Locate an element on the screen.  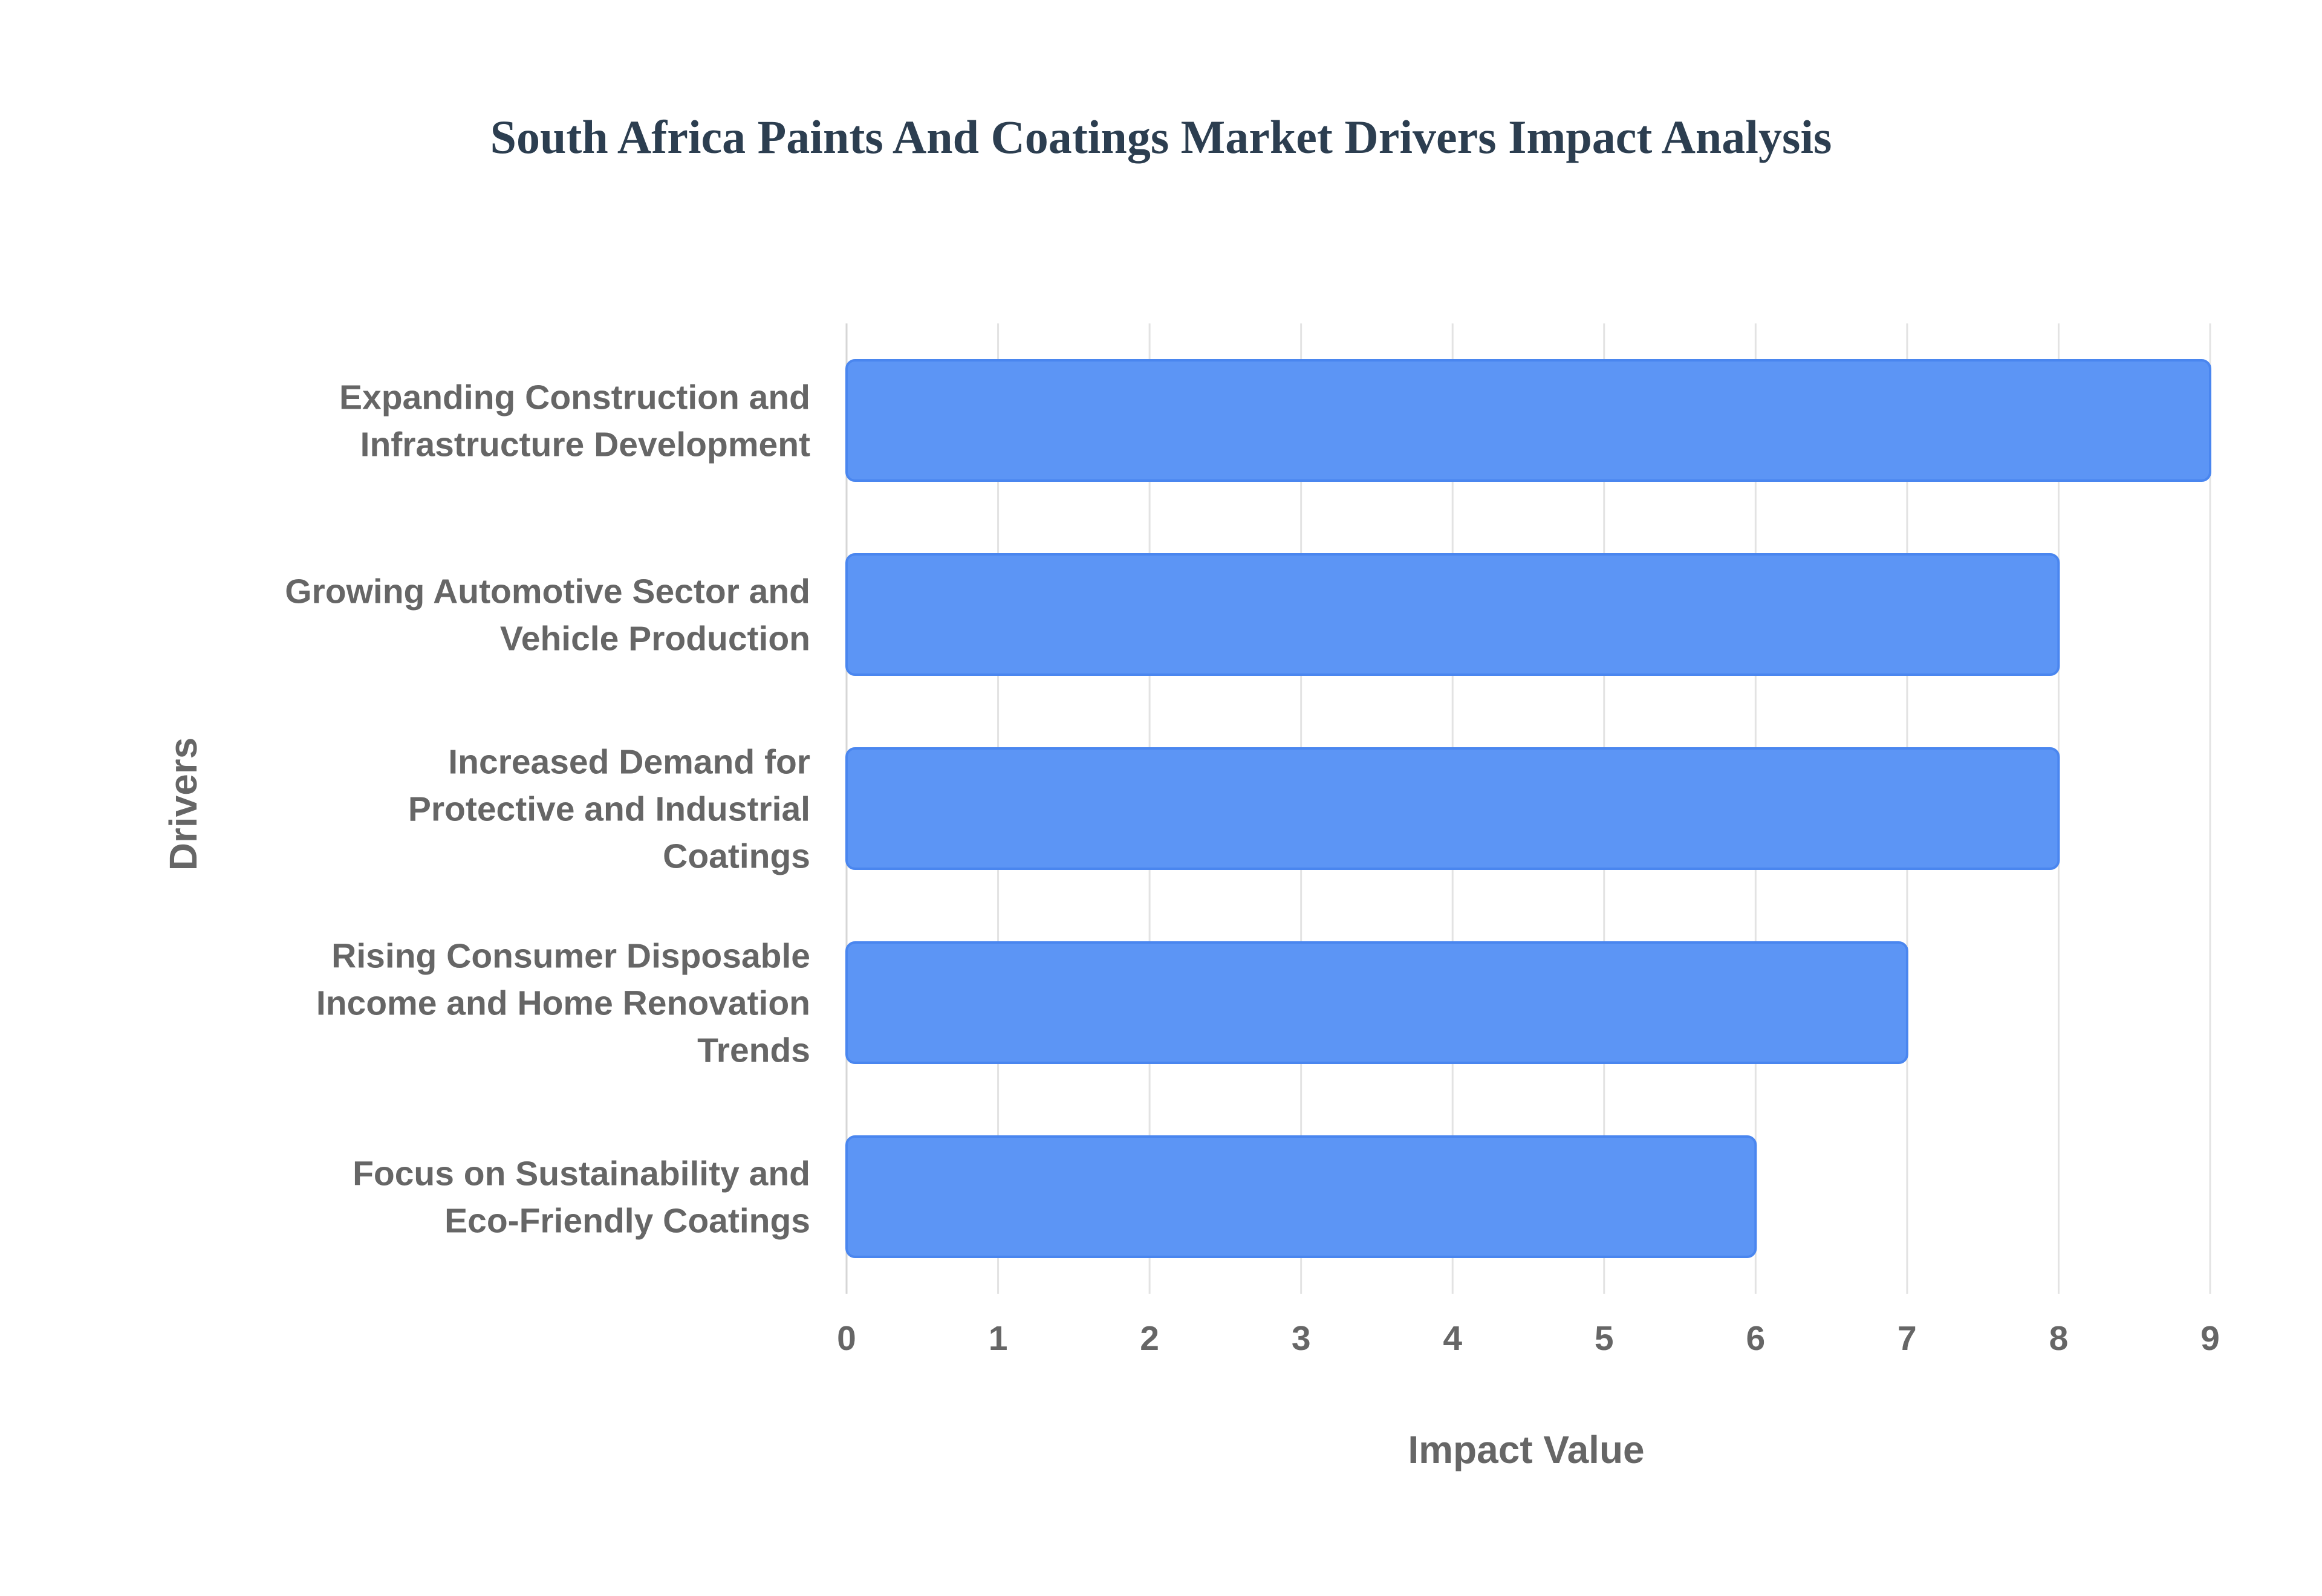
x-tick-label: 3 is located at coordinates (1301, 1338).